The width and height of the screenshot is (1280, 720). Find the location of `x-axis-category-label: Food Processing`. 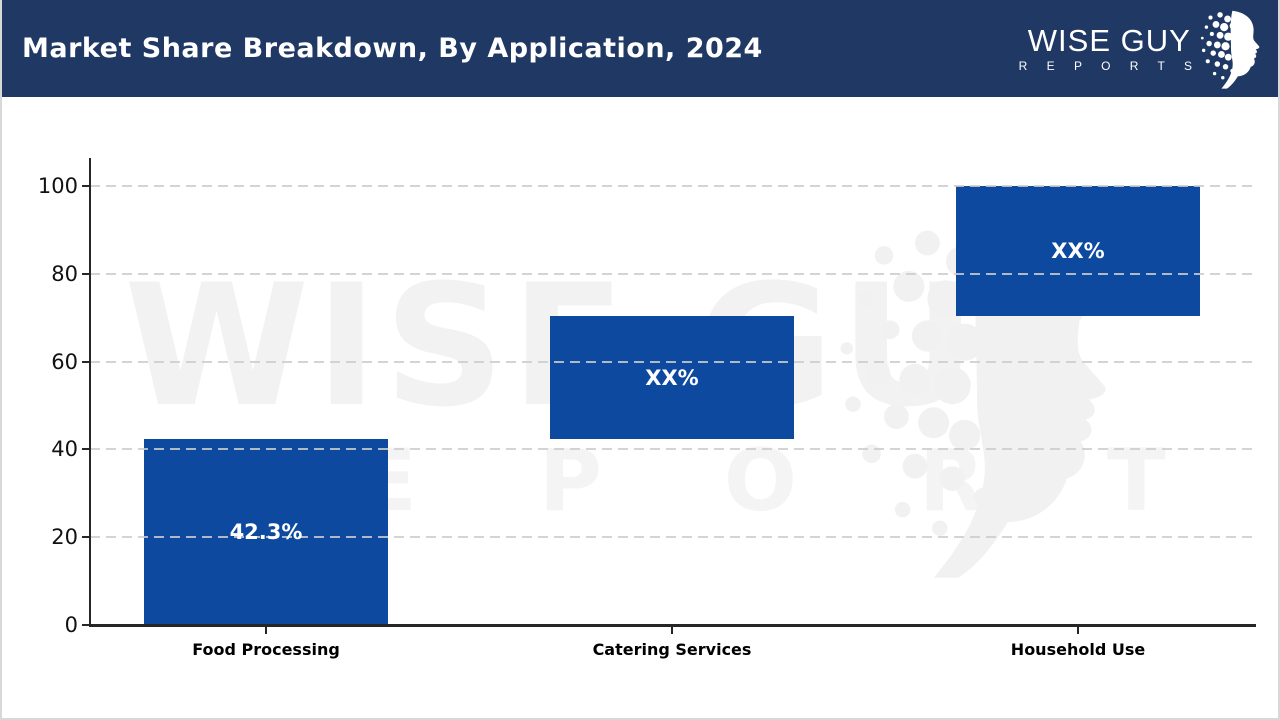

x-axis-category-label: Food Processing is located at coordinates (266, 649).